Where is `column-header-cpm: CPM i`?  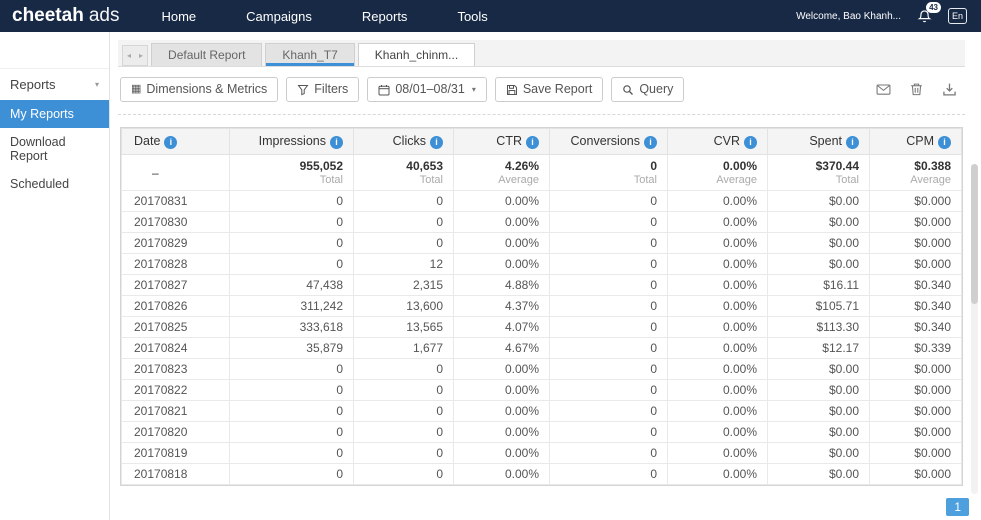
column-header-cpm: CPM i is located at coordinates (915, 141).